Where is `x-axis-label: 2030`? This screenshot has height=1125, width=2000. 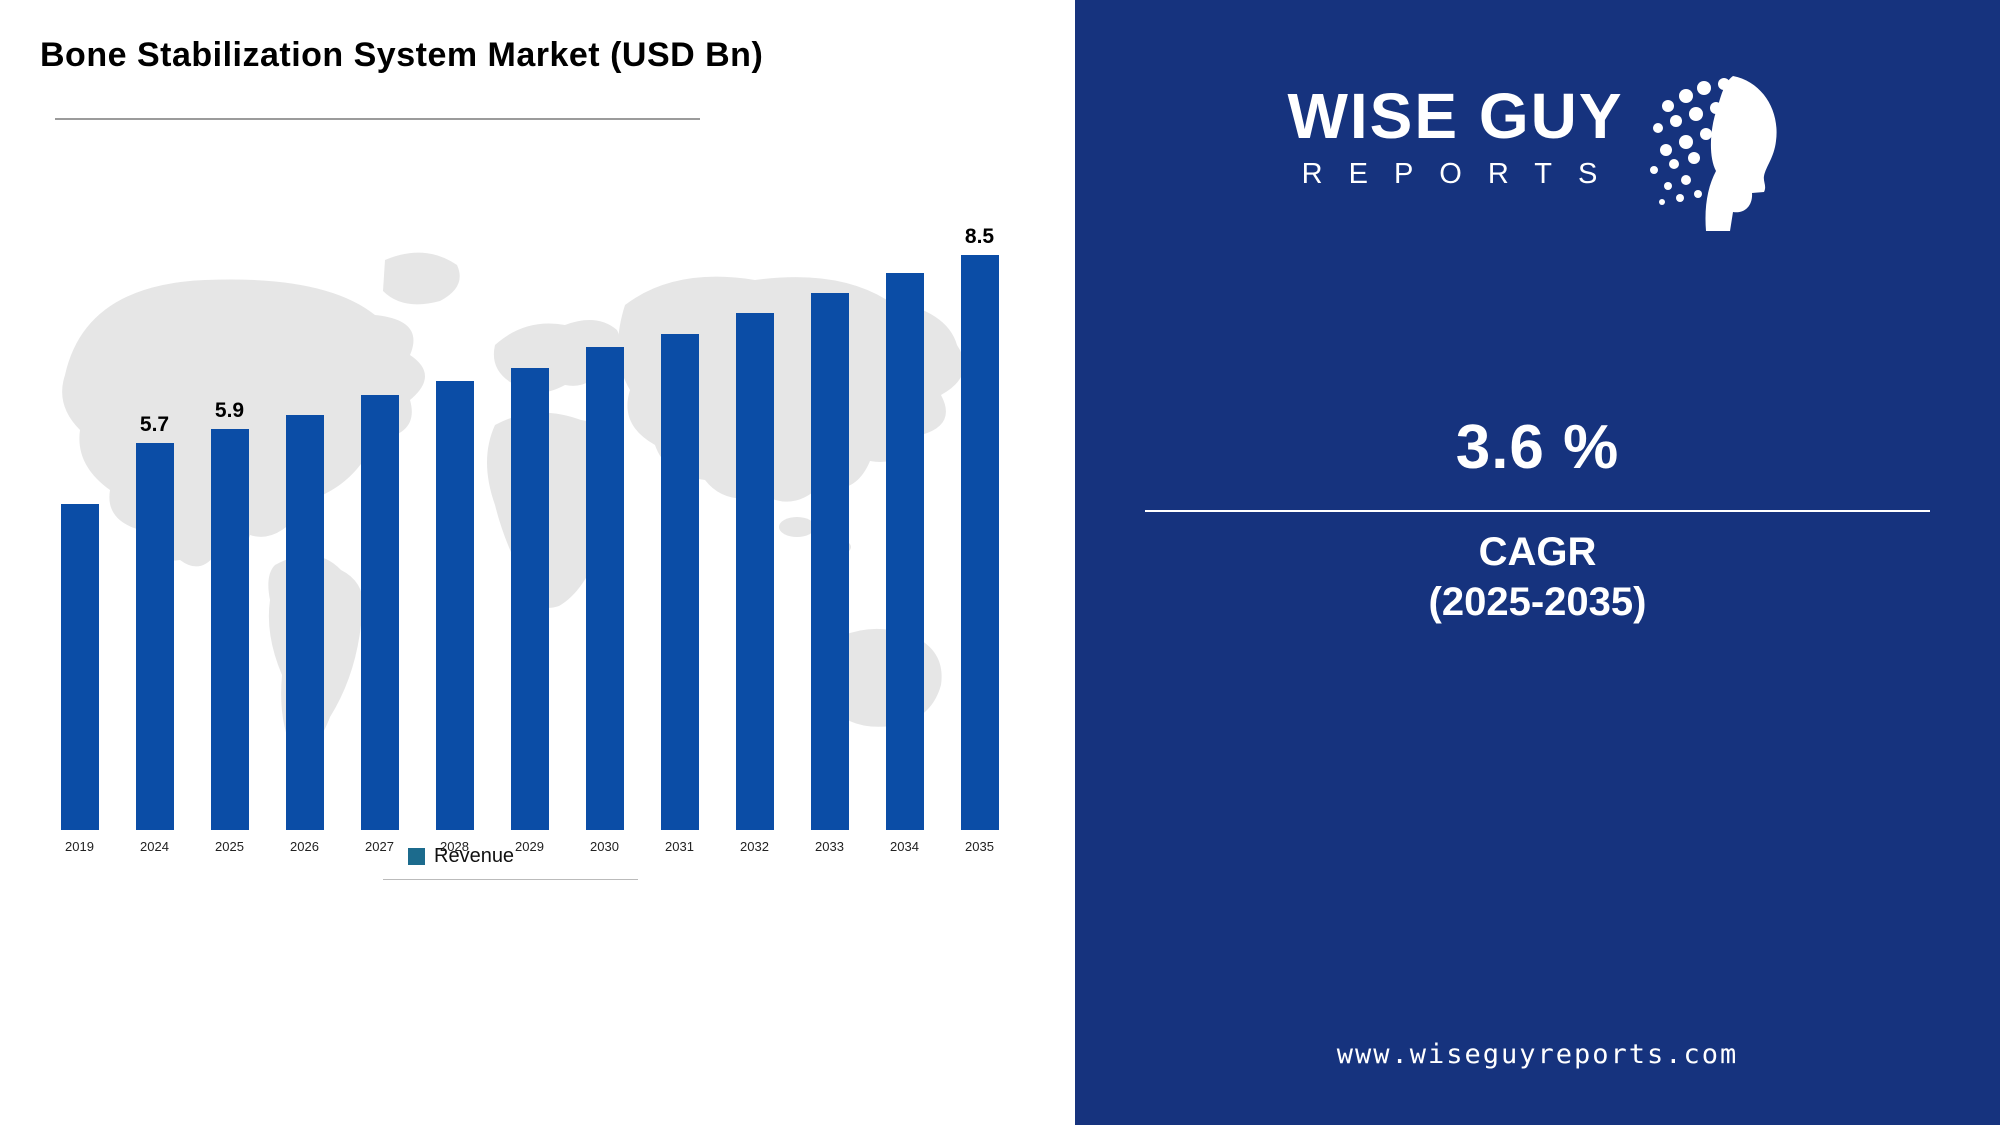
x-axis-label: 2030 is located at coordinates (604, 846).